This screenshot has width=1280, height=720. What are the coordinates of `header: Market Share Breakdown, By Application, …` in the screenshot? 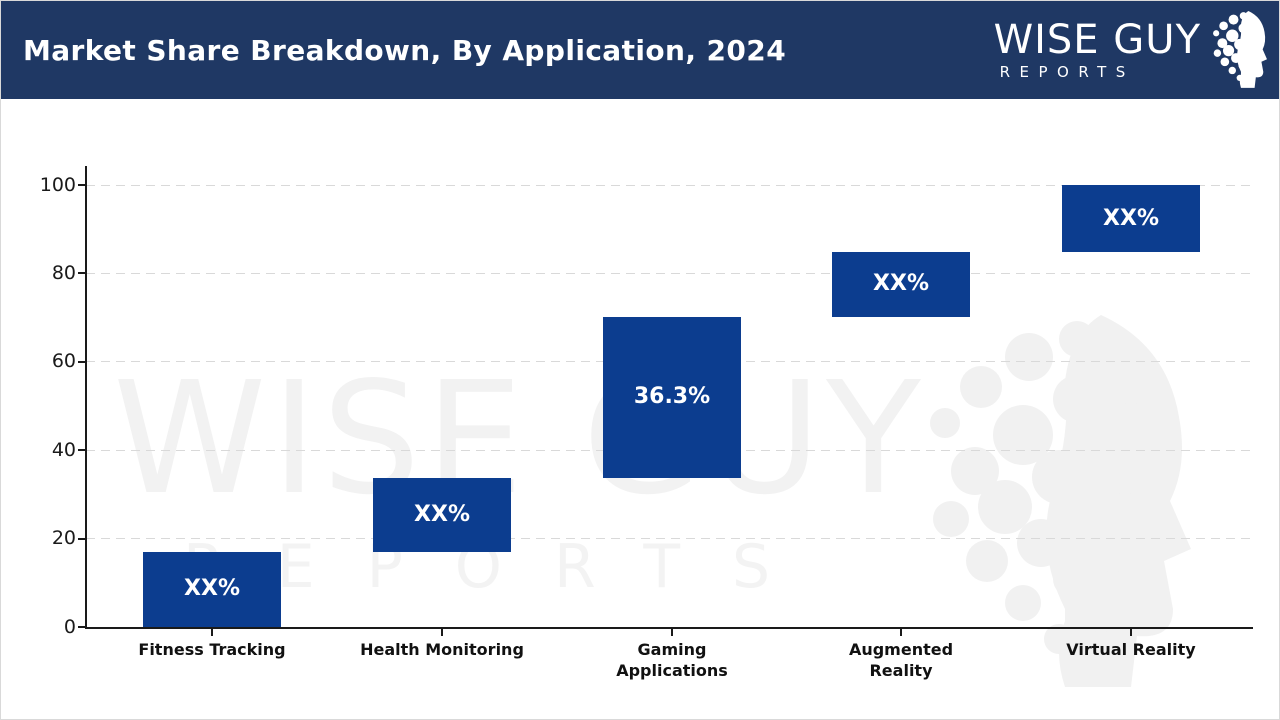 It's located at (640, 50).